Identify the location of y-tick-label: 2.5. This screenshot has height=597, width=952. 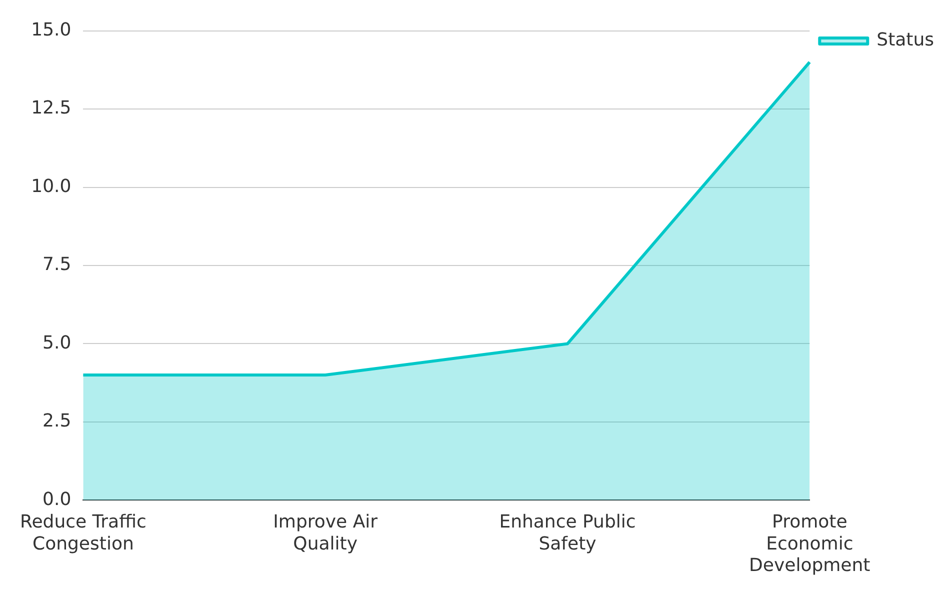
(57, 421).